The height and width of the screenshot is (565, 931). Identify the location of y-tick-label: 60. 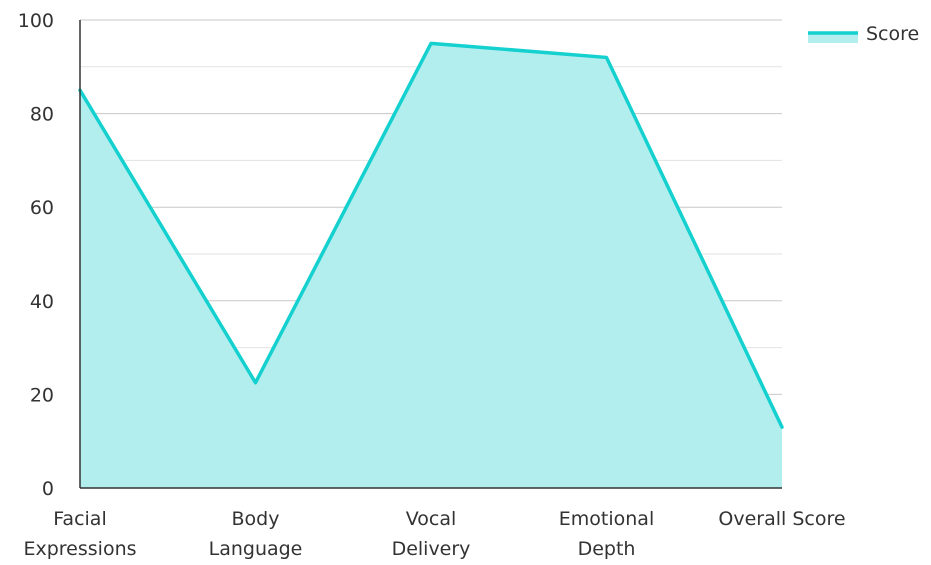
(42, 208).